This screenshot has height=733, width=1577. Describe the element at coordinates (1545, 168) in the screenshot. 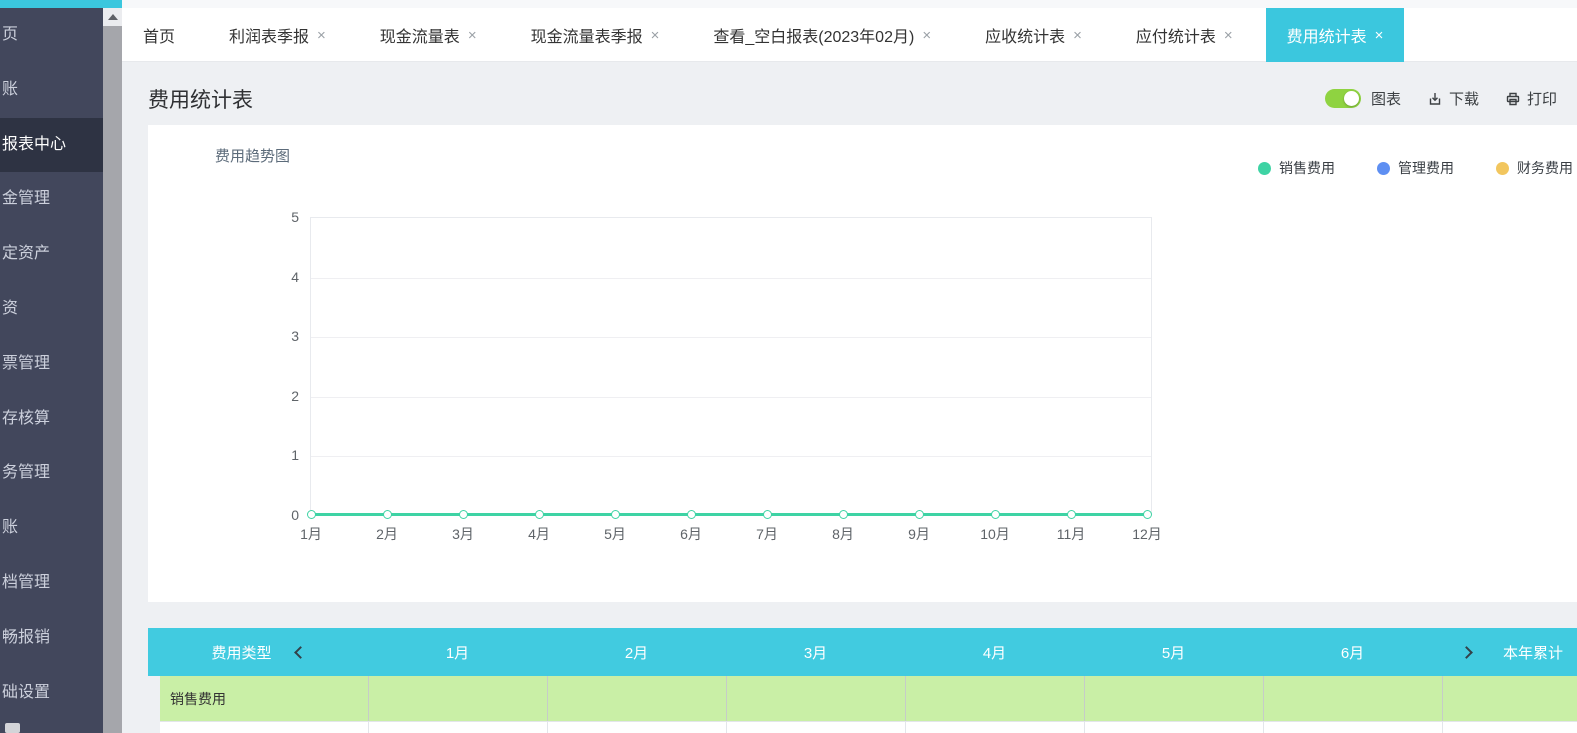

I see `legend-label: 财务费用` at that location.